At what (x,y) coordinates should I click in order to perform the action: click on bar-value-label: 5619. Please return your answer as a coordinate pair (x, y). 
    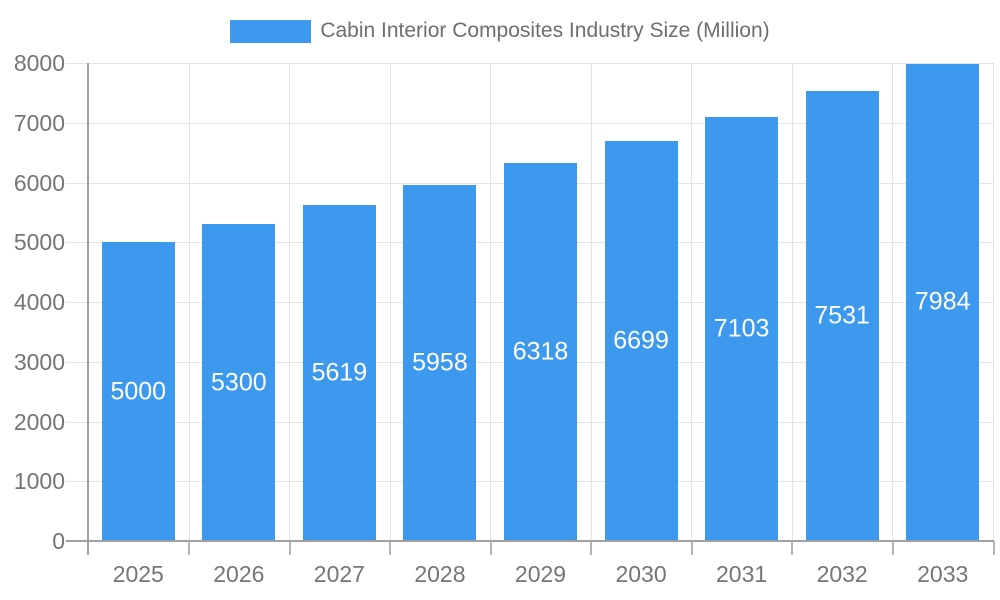
    Looking at the image, I should click on (339, 372).